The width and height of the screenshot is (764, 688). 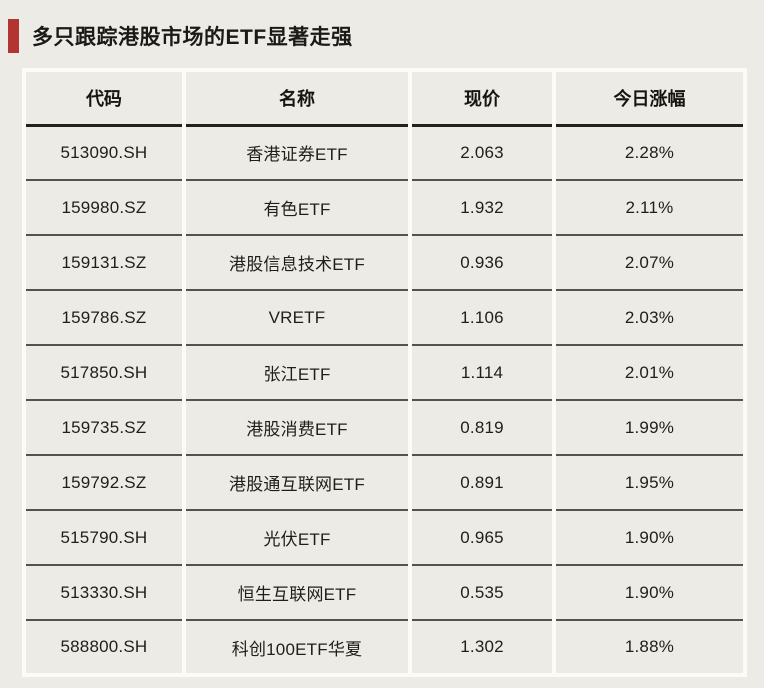 What do you see at coordinates (104, 592) in the screenshot?
I see `code-cell: 513330.SH` at bounding box center [104, 592].